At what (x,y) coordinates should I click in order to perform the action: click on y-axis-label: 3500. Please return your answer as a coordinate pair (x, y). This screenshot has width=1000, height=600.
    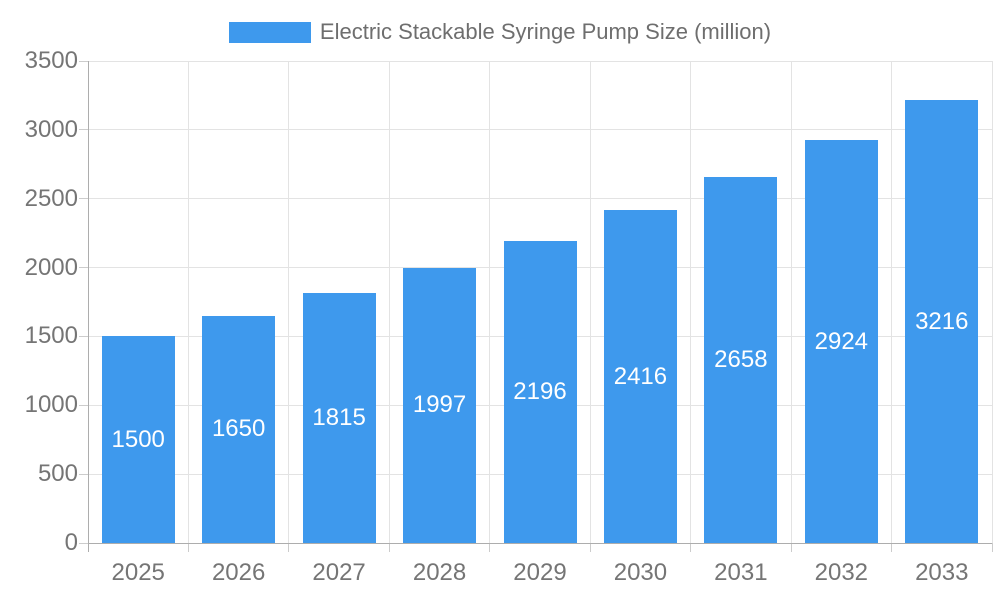
    Looking at the image, I should click on (51, 60).